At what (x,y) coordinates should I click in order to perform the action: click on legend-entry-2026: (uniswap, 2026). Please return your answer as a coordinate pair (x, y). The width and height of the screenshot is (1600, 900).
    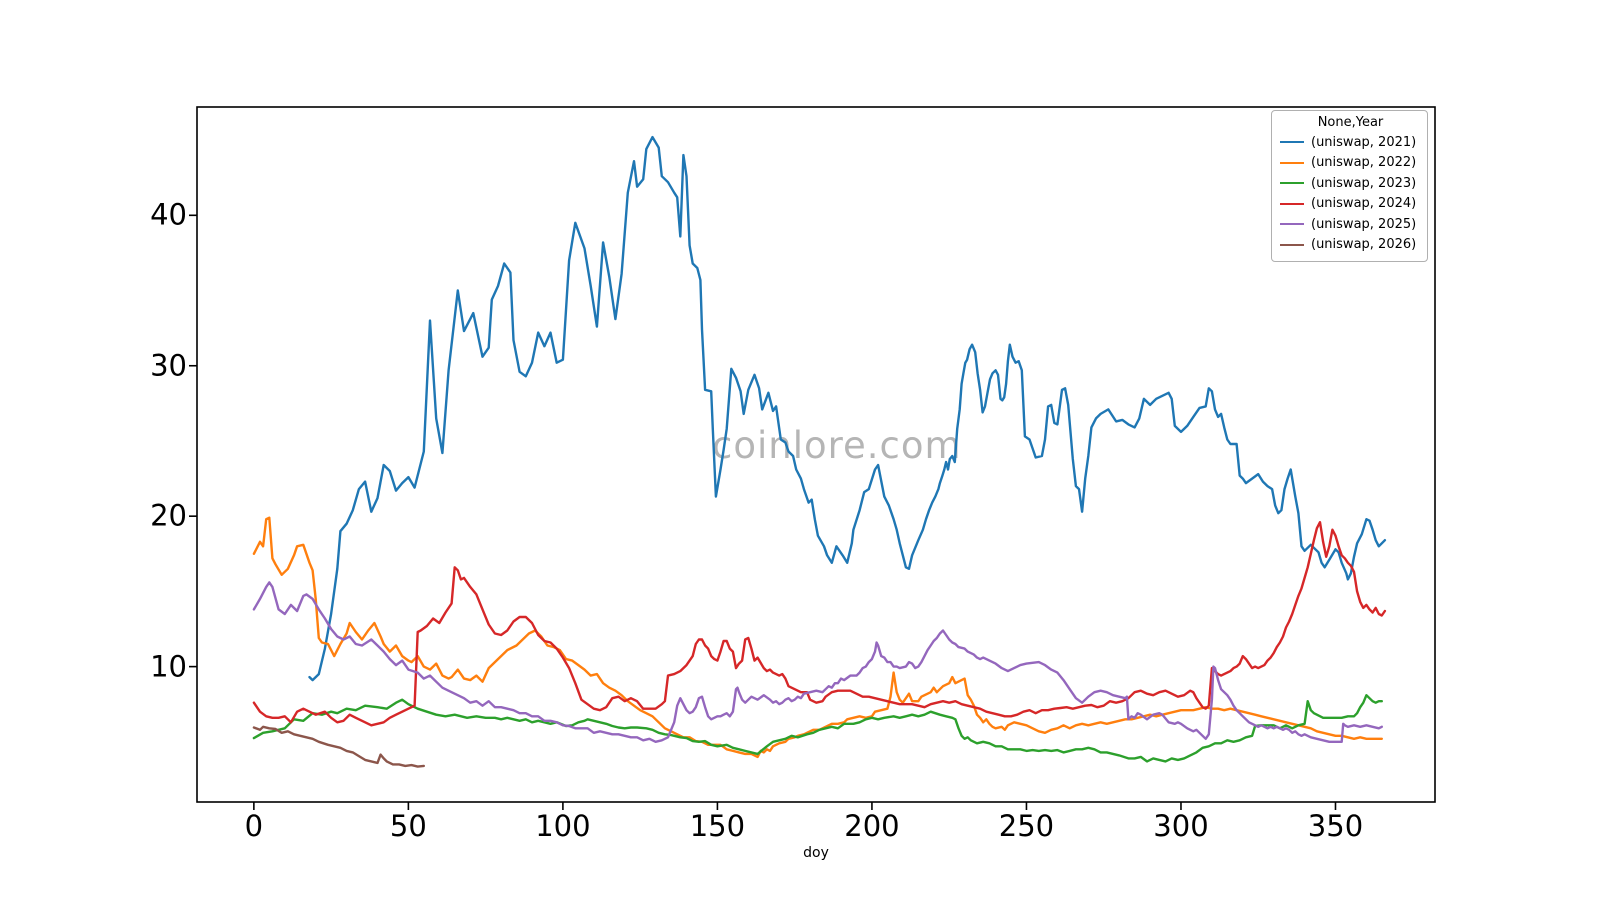
    Looking at the image, I should click on (1350, 245).